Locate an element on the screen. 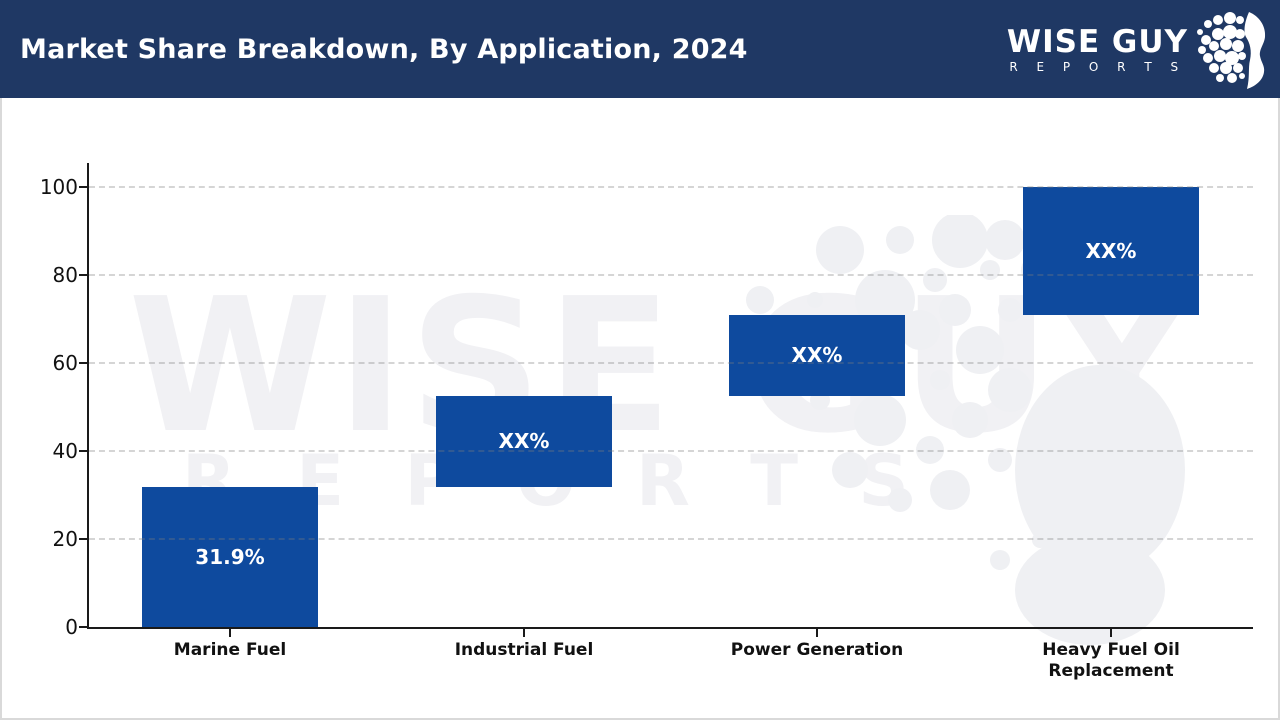  brand-logo: WISE GUY R E P O R T S is located at coordinates (1136, 50).